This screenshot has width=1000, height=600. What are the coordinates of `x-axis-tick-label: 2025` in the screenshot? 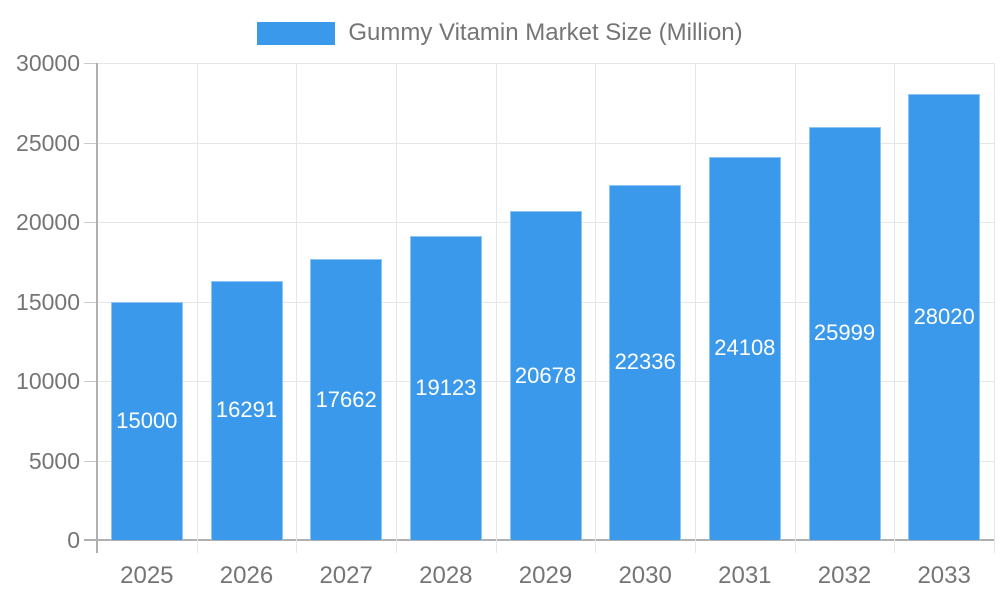 It's located at (147, 575).